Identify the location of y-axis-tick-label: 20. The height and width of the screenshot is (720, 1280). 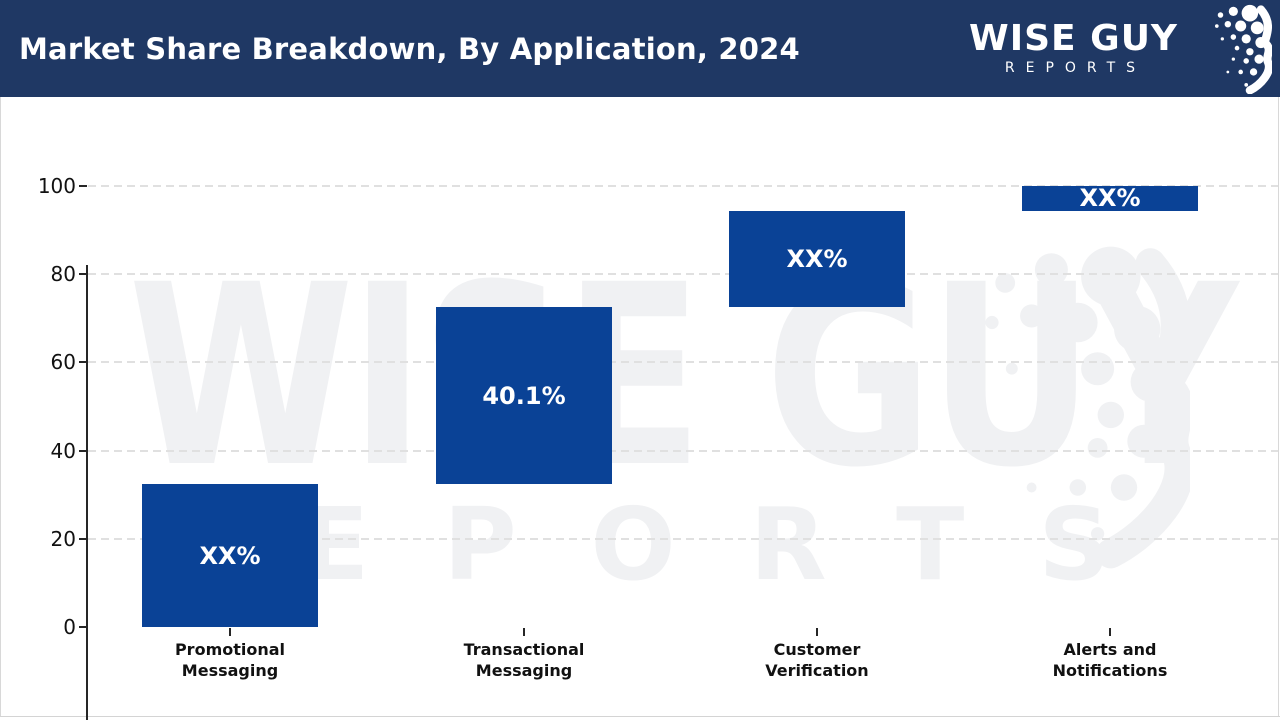
(63, 538).